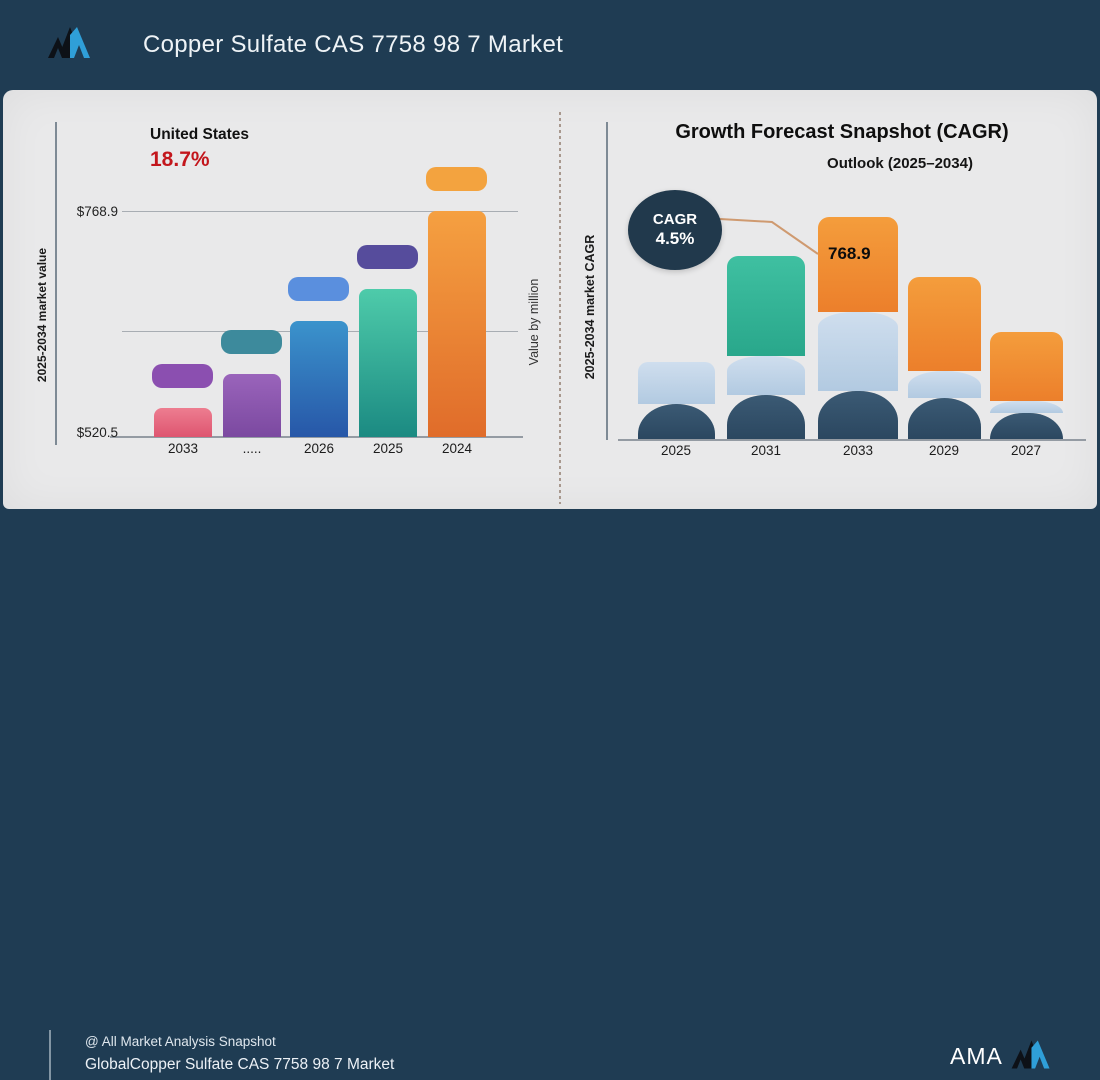 The image size is (1100, 1080). I want to click on stack-2033-base, so click(858, 415).